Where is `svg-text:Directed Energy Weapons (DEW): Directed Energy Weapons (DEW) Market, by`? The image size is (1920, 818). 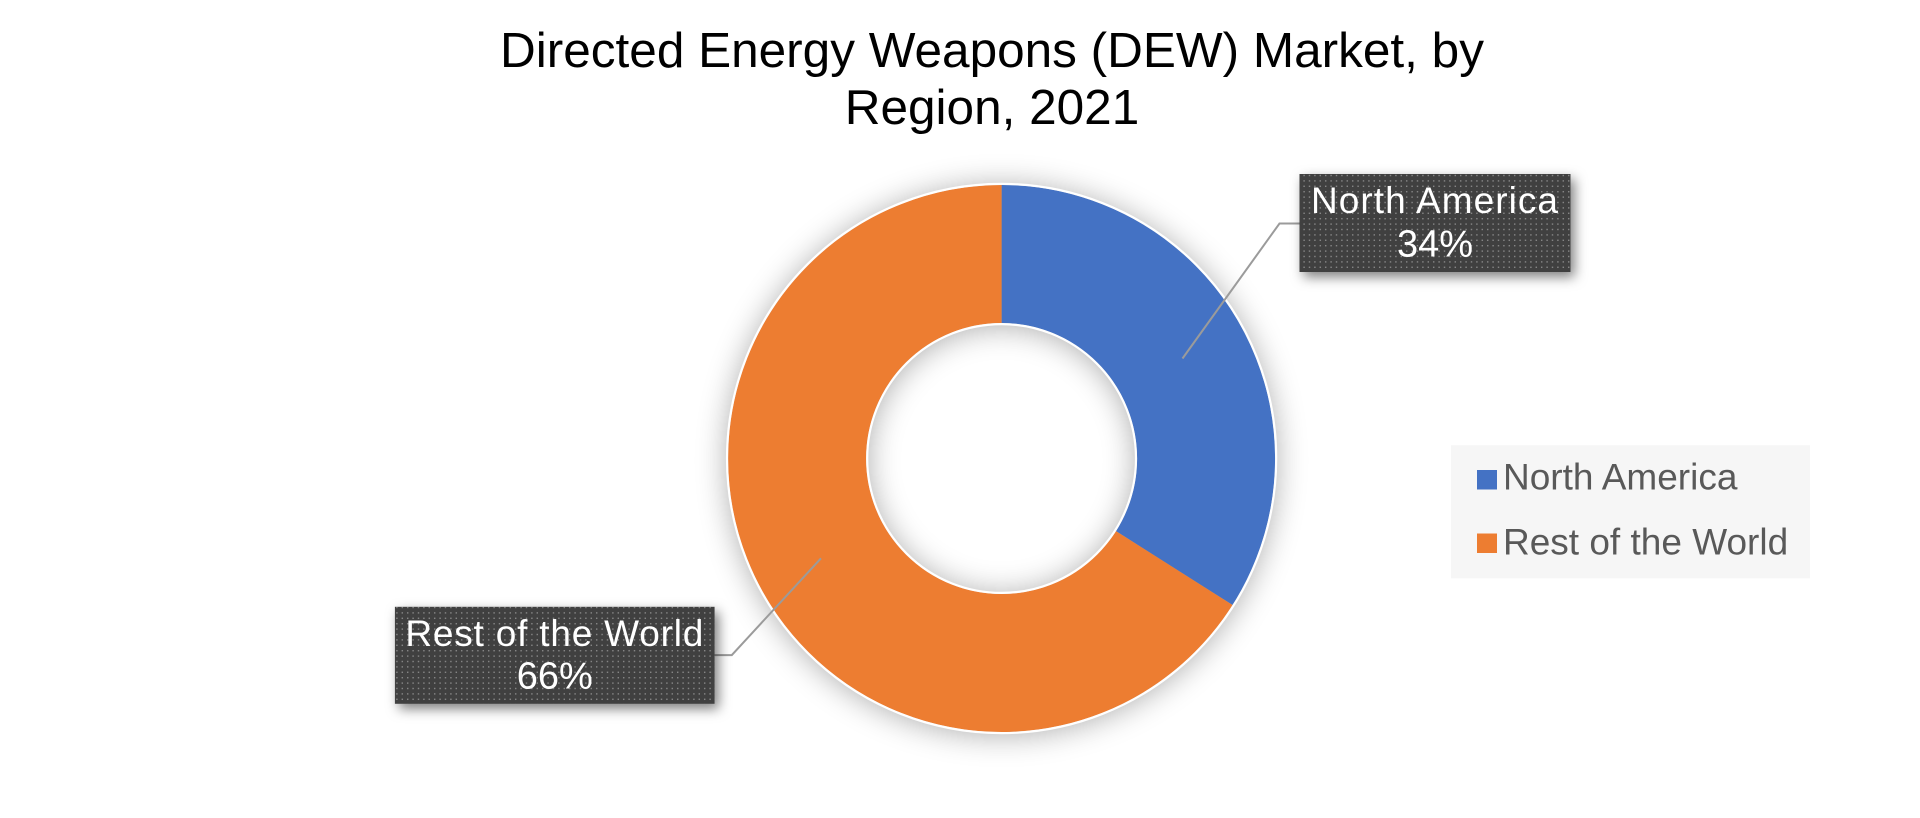
svg-text:Directed Energy Weapons (DEW): Directed Energy Weapons (DEW) Market, by is located at coordinates (992, 50).